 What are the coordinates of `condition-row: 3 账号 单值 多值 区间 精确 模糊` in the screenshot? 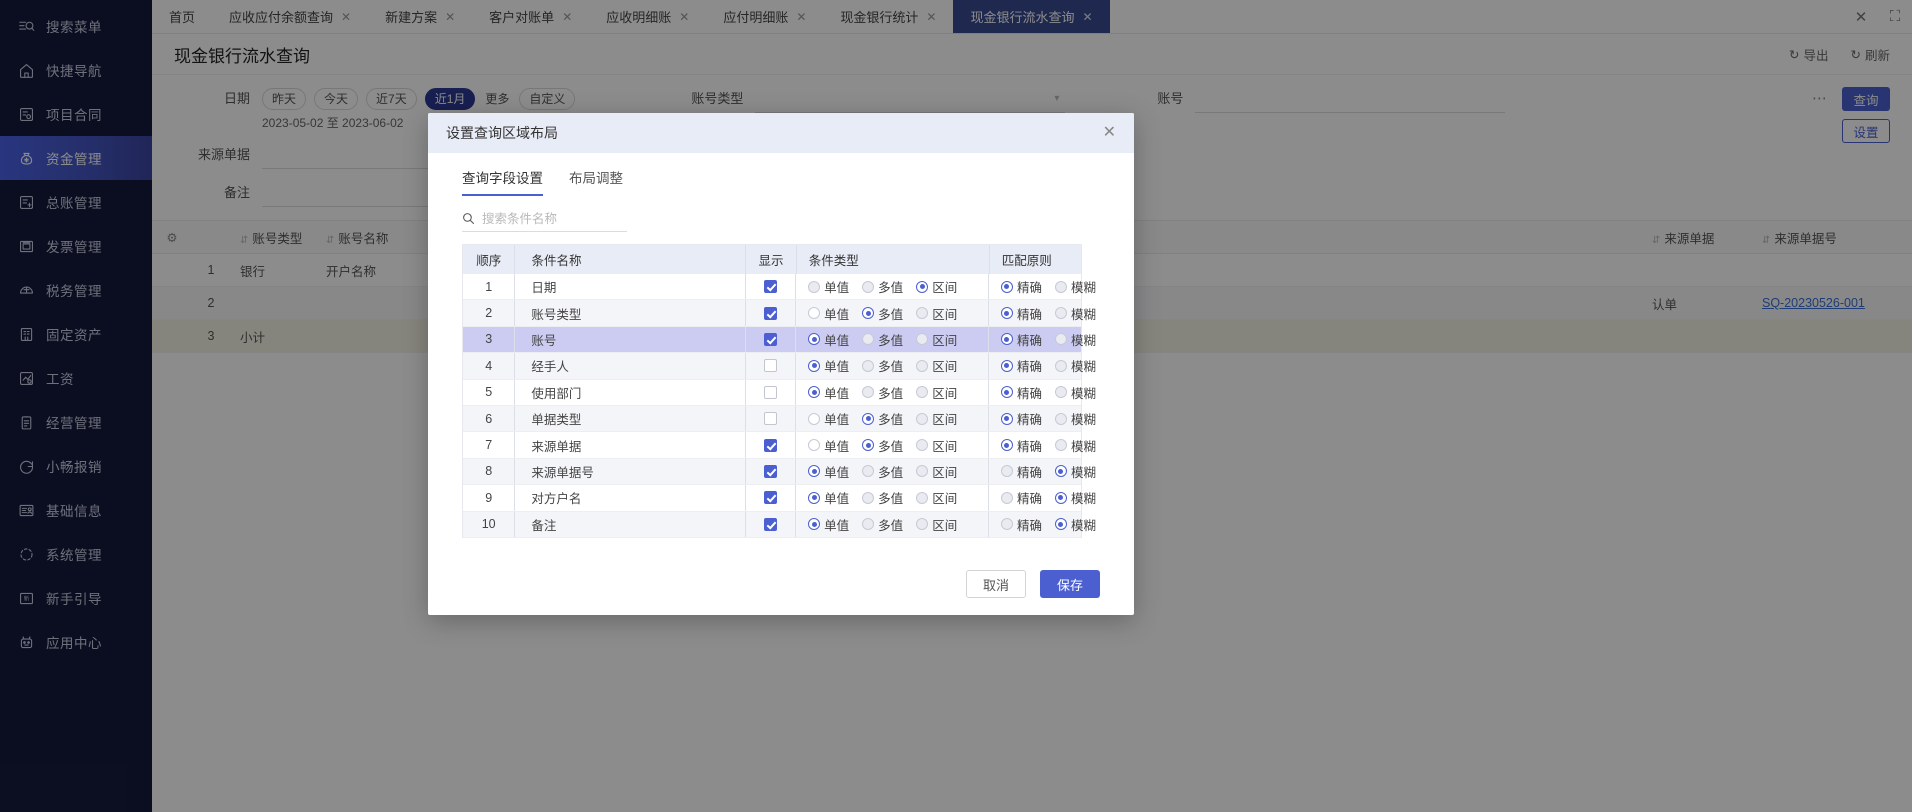 It's located at (779, 340).